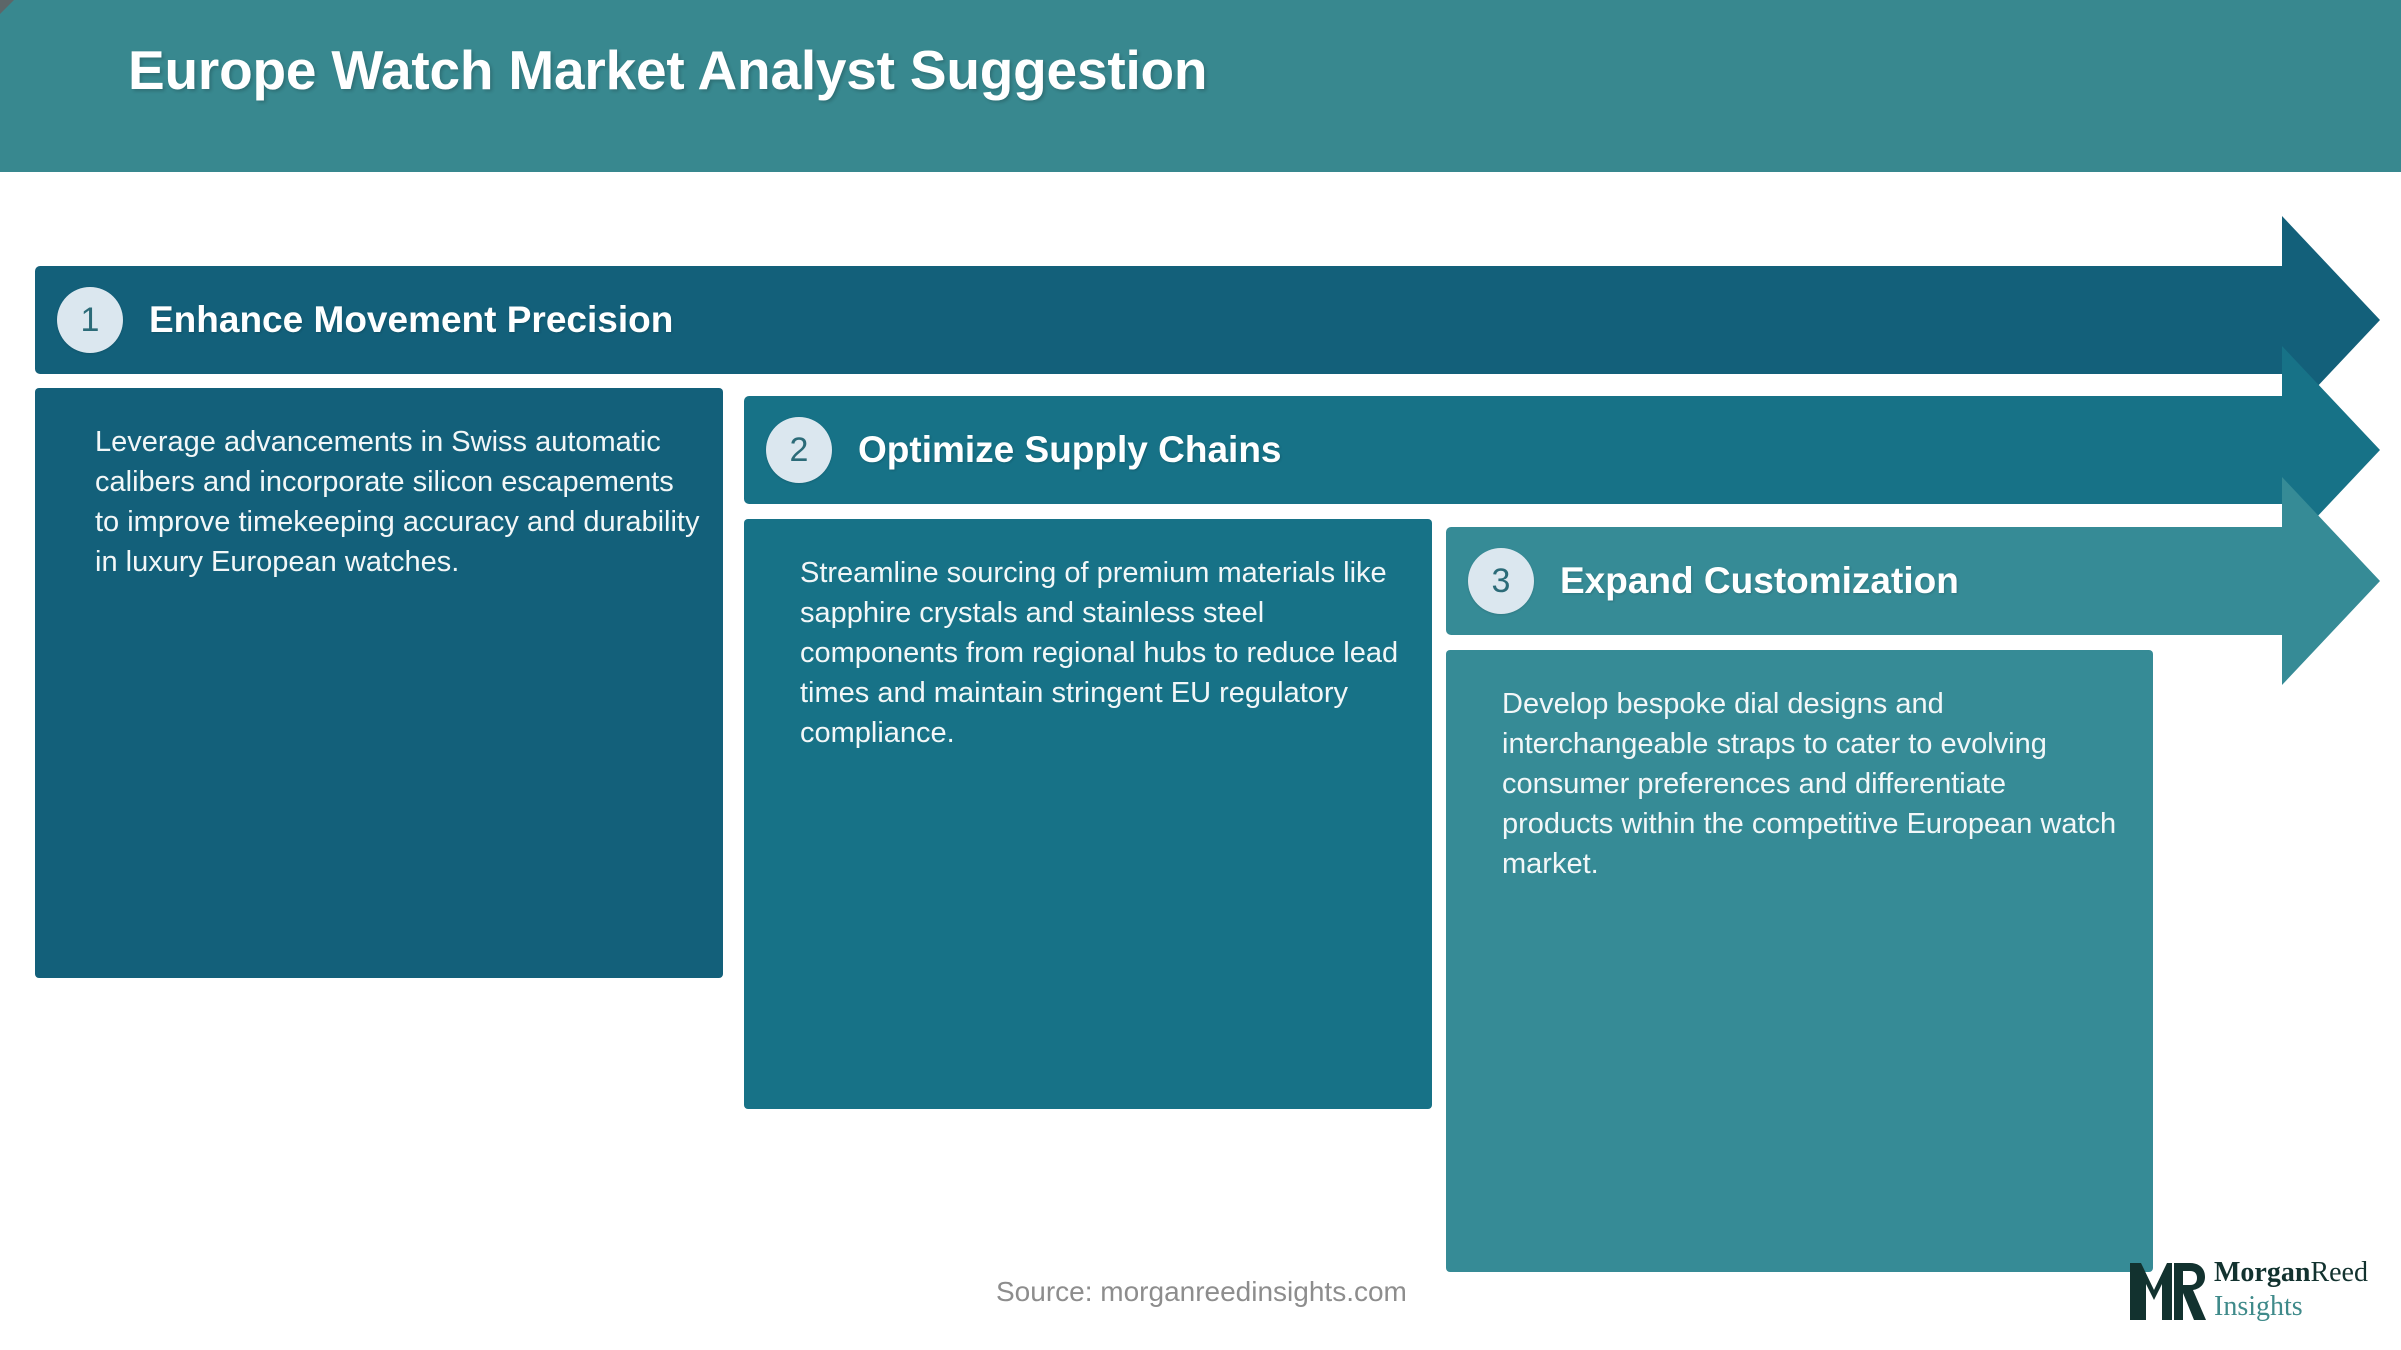 The width and height of the screenshot is (2401, 1350). Describe the element at coordinates (1070, 449) in the screenshot. I see `step-title-2: Optimize Supply Chains` at that location.